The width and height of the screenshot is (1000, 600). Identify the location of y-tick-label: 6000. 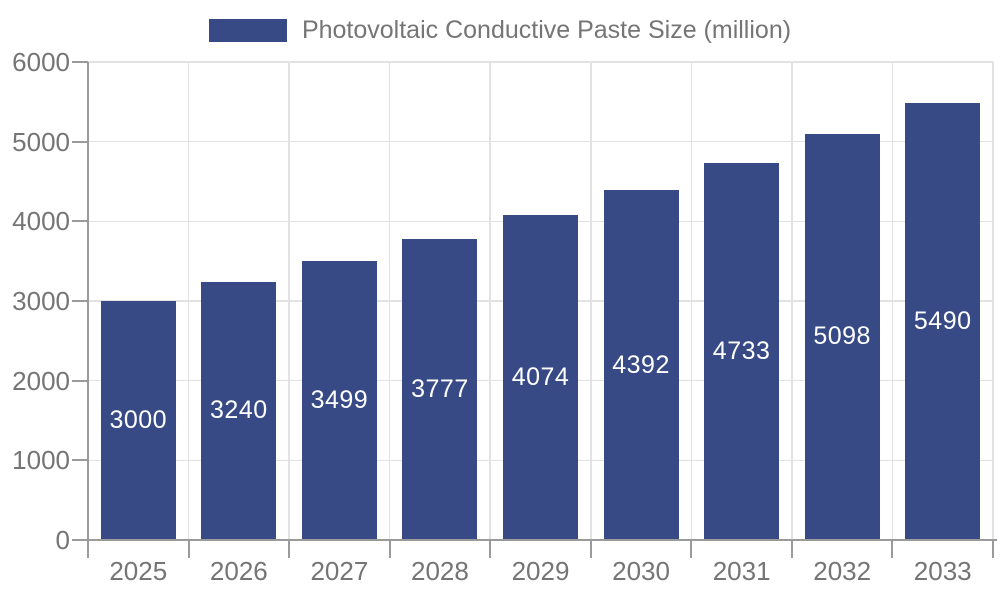
(41, 62).